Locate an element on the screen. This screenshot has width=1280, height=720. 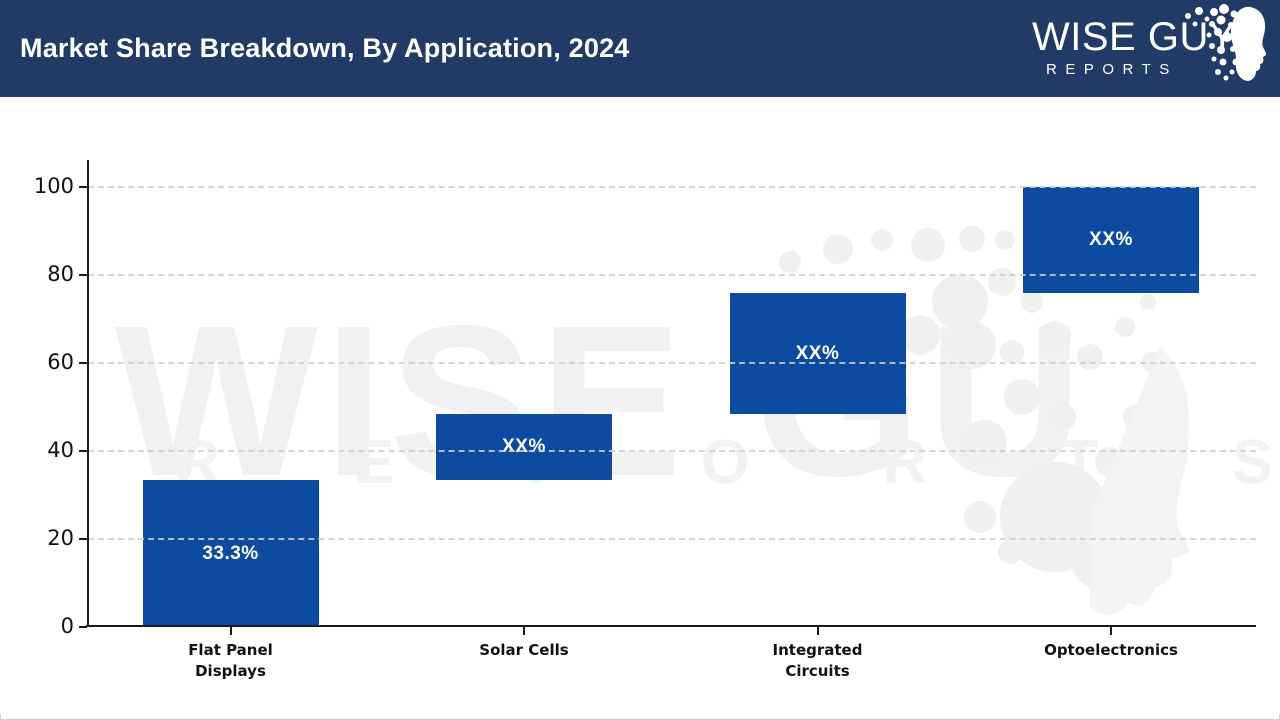
x-axis-line is located at coordinates (671, 626).